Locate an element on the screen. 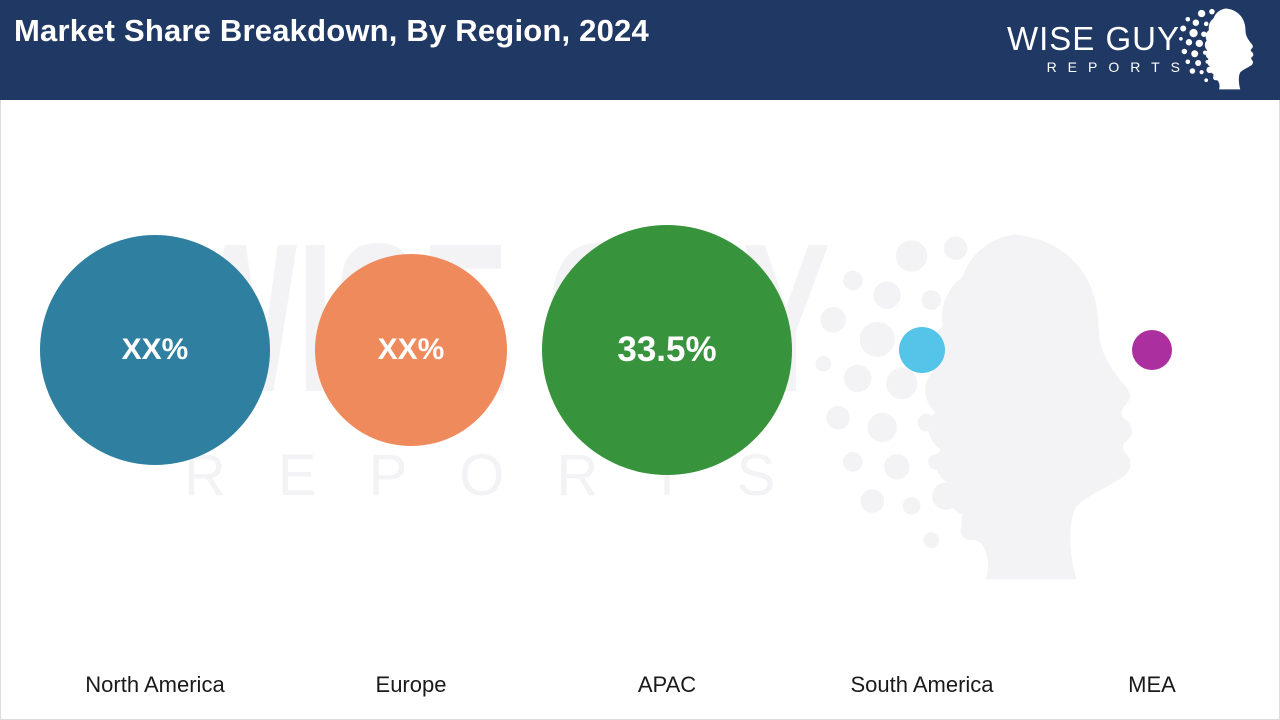 This screenshot has width=1280, height=720. bubble-europe: XX% is located at coordinates (411, 350).